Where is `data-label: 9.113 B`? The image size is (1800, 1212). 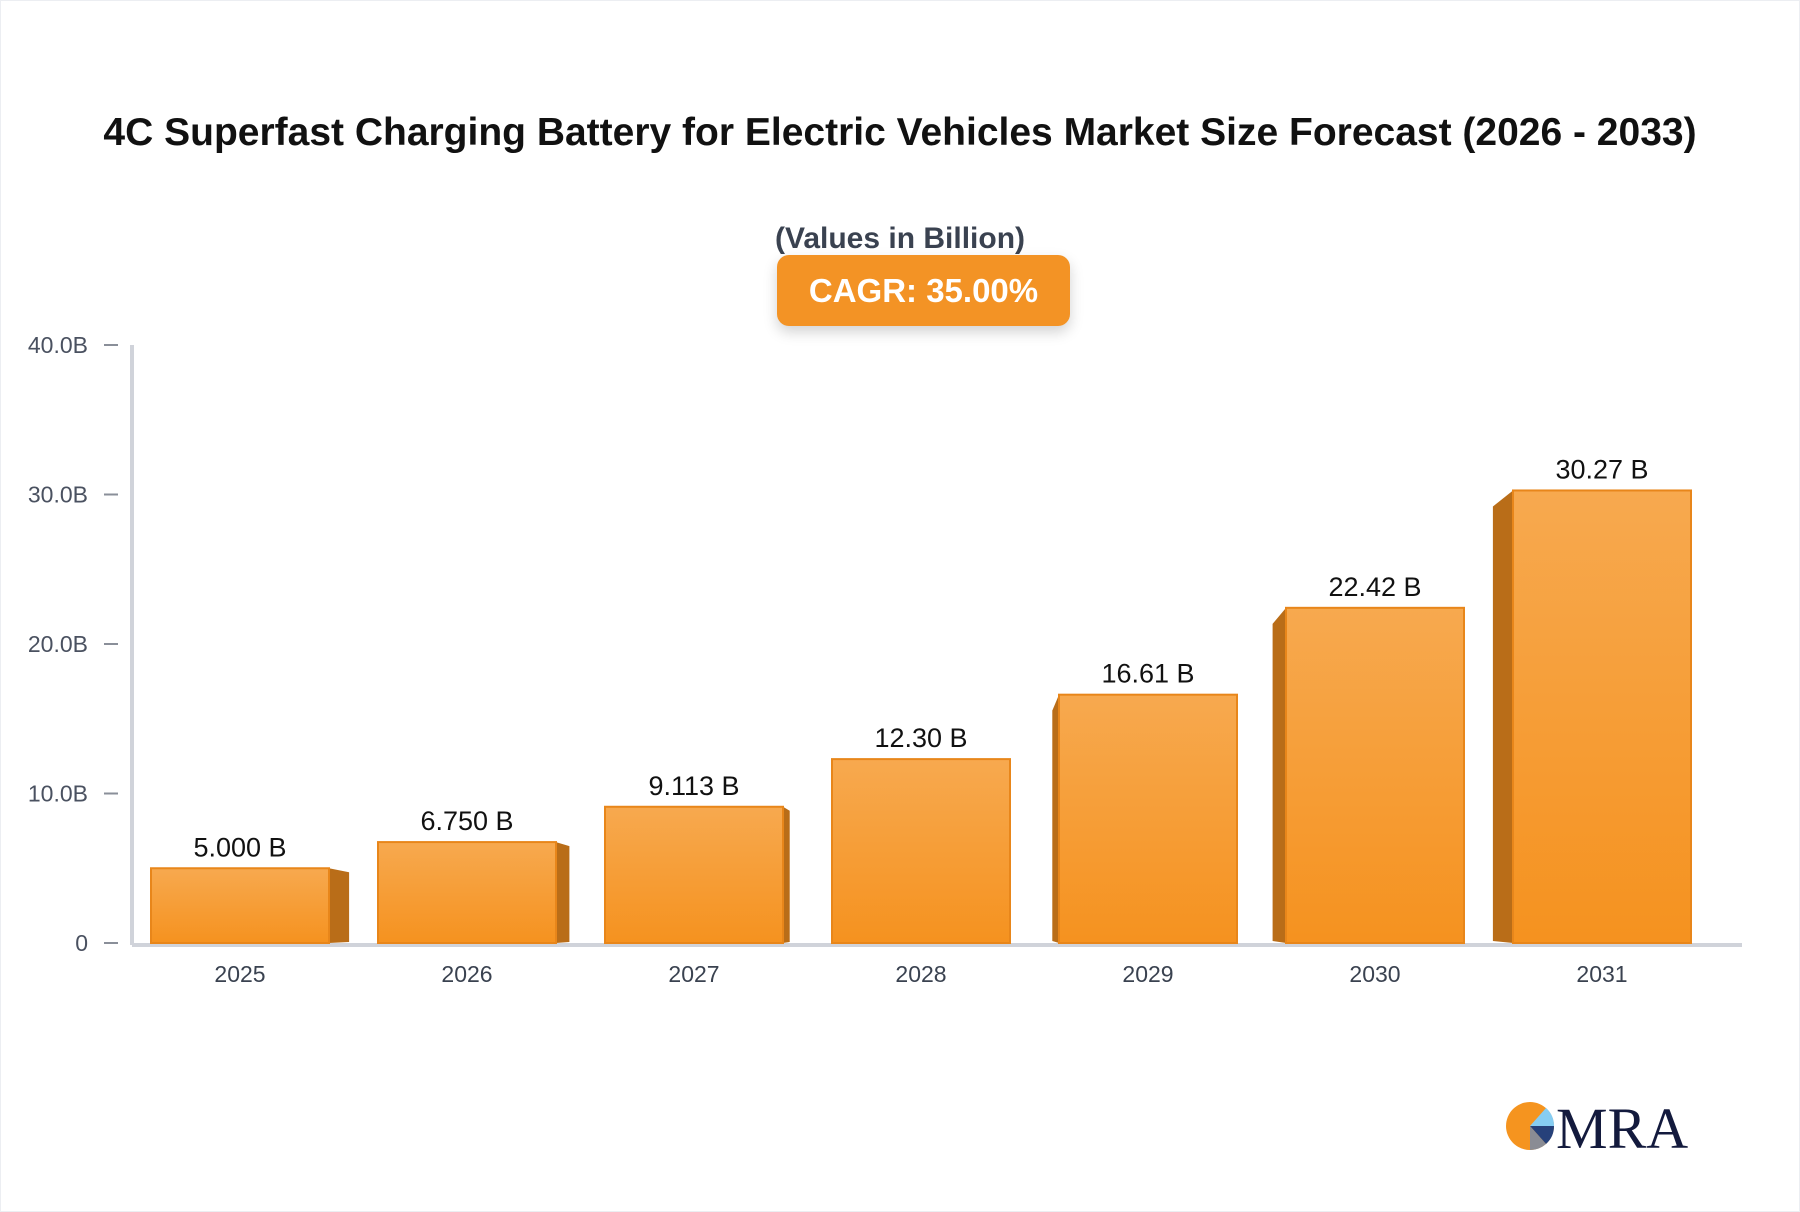
data-label: 9.113 B is located at coordinates (693, 786).